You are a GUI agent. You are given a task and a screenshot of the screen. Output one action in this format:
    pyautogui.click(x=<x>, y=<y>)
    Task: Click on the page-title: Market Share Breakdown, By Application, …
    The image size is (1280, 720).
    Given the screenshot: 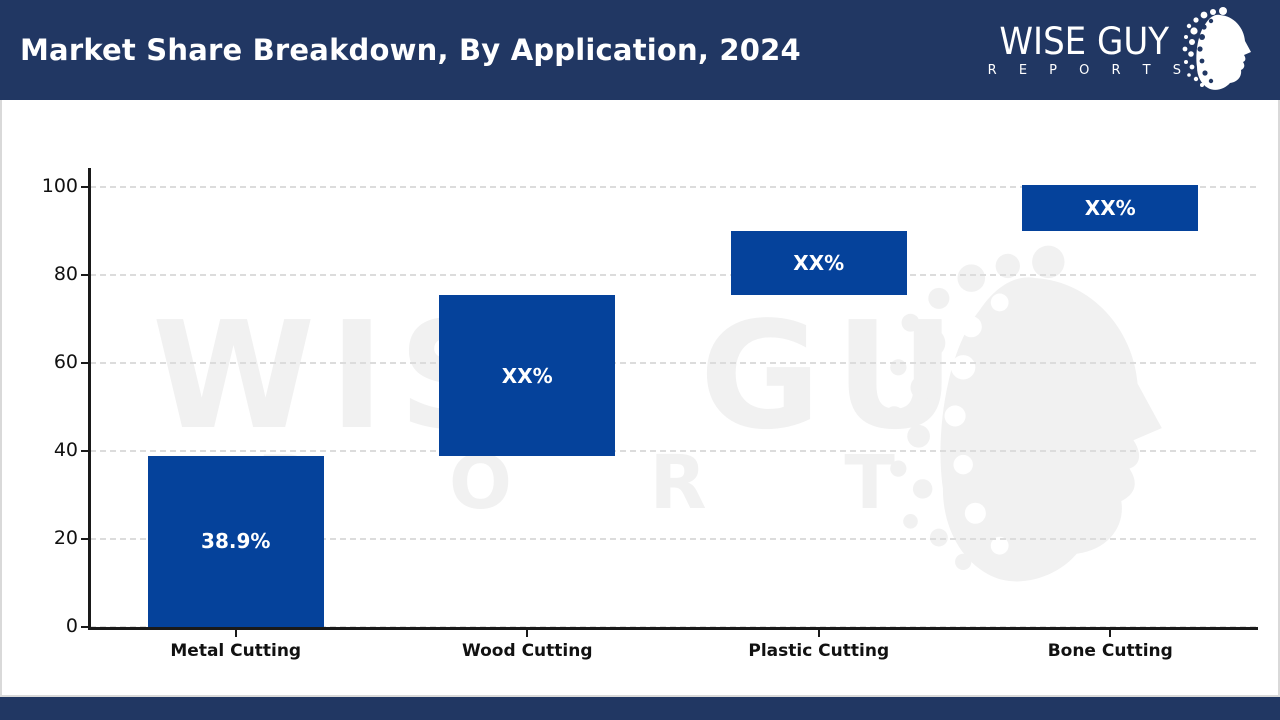 What is the action you would take?
    pyautogui.click(x=410, y=50)
    